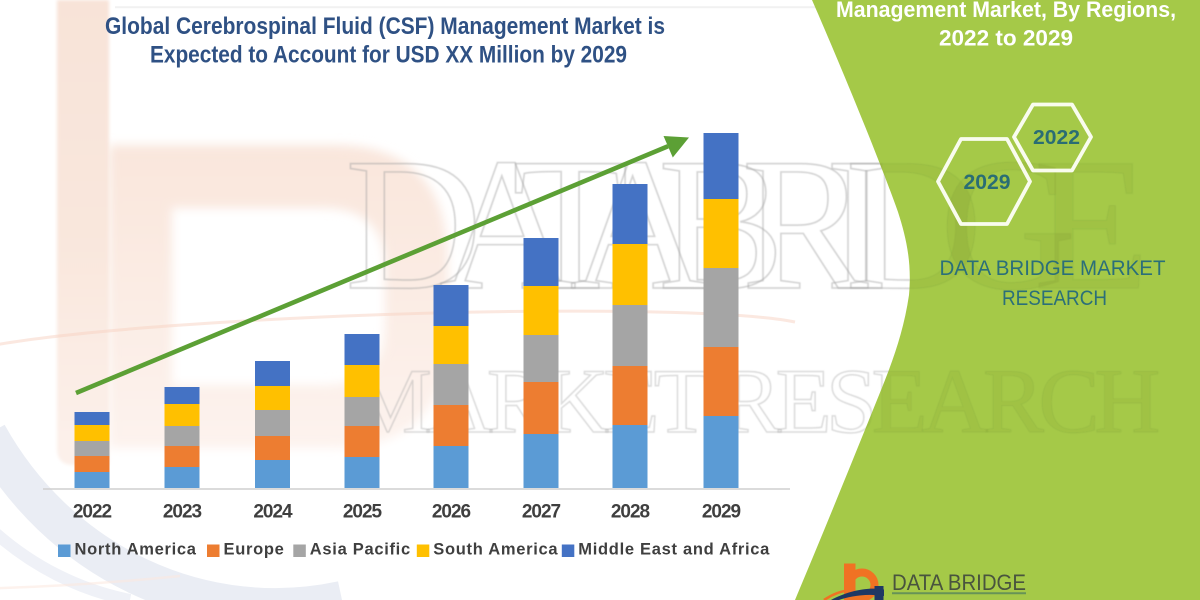 This screenshot has width=1200, height=600. What do you see at coordinates (360, 550) in the screenshot?
I see `svg-text: Asia Pacific` at bounding box center [360, 550].